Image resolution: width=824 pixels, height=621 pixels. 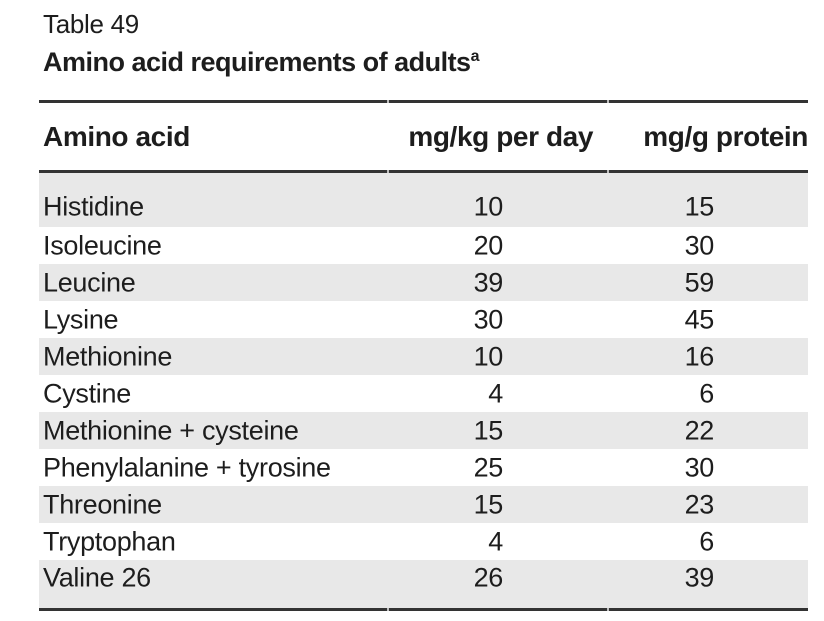 I want to click on amino-acid-name: Methionine + cysteine, so click(x=171, y=430).